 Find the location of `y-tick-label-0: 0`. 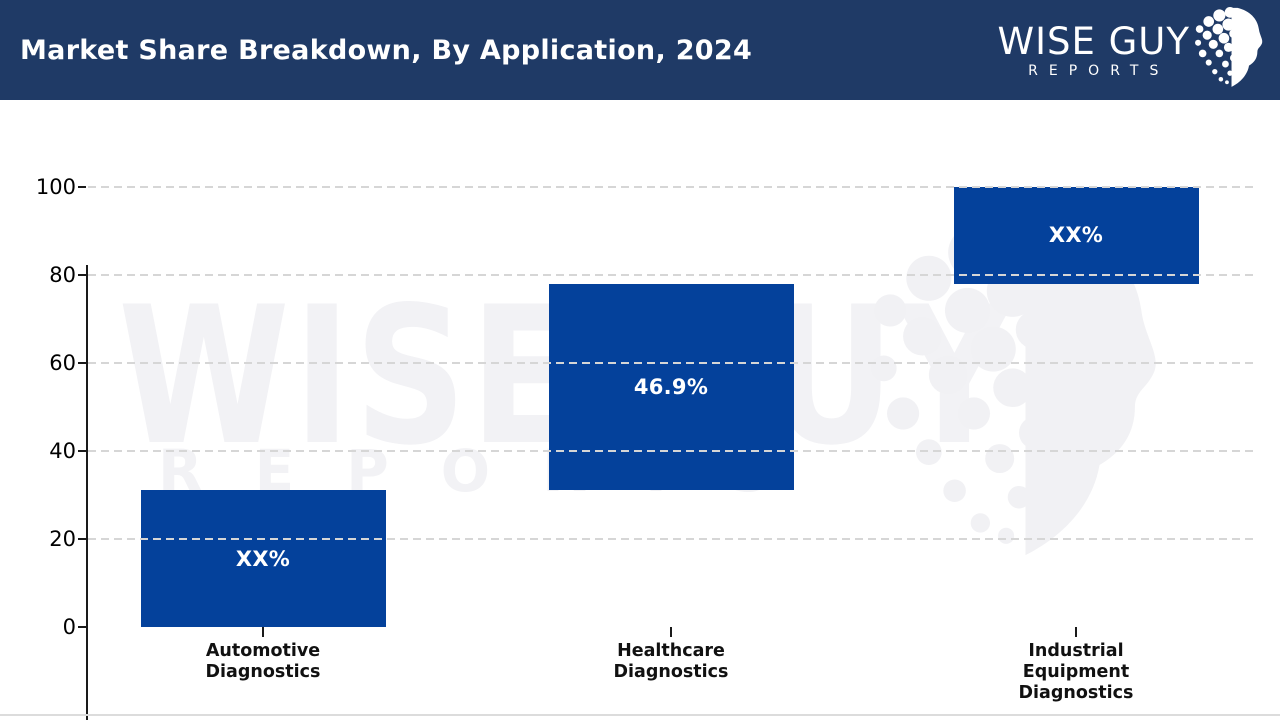

y-tick-label-0: 0 is located at coordinates (69, 627).